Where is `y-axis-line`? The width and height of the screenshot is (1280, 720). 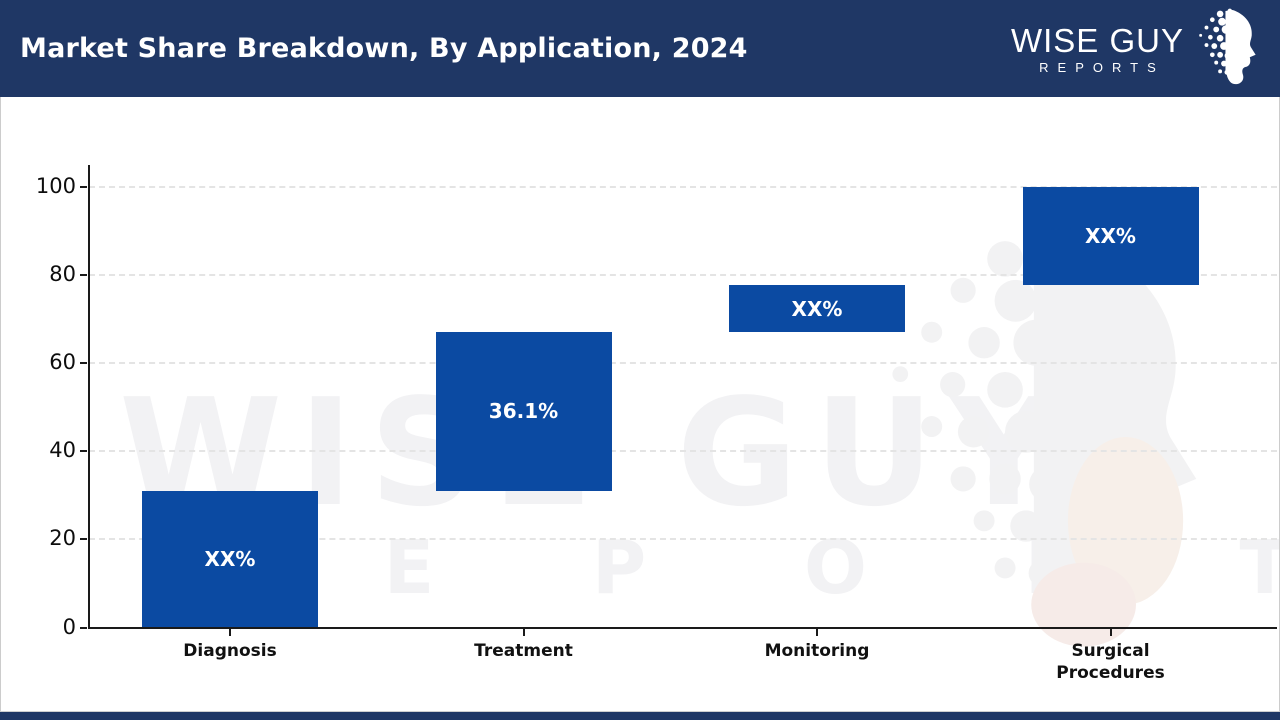
y-axis-line is located at coordinates (88, 396).